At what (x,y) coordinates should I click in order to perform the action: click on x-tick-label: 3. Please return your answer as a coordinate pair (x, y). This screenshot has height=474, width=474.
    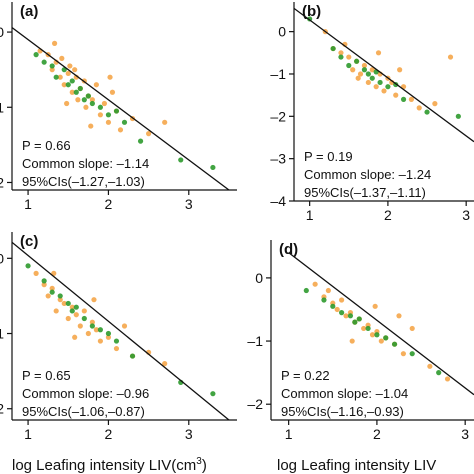
    Looking at the image, I should click on (189, 204).